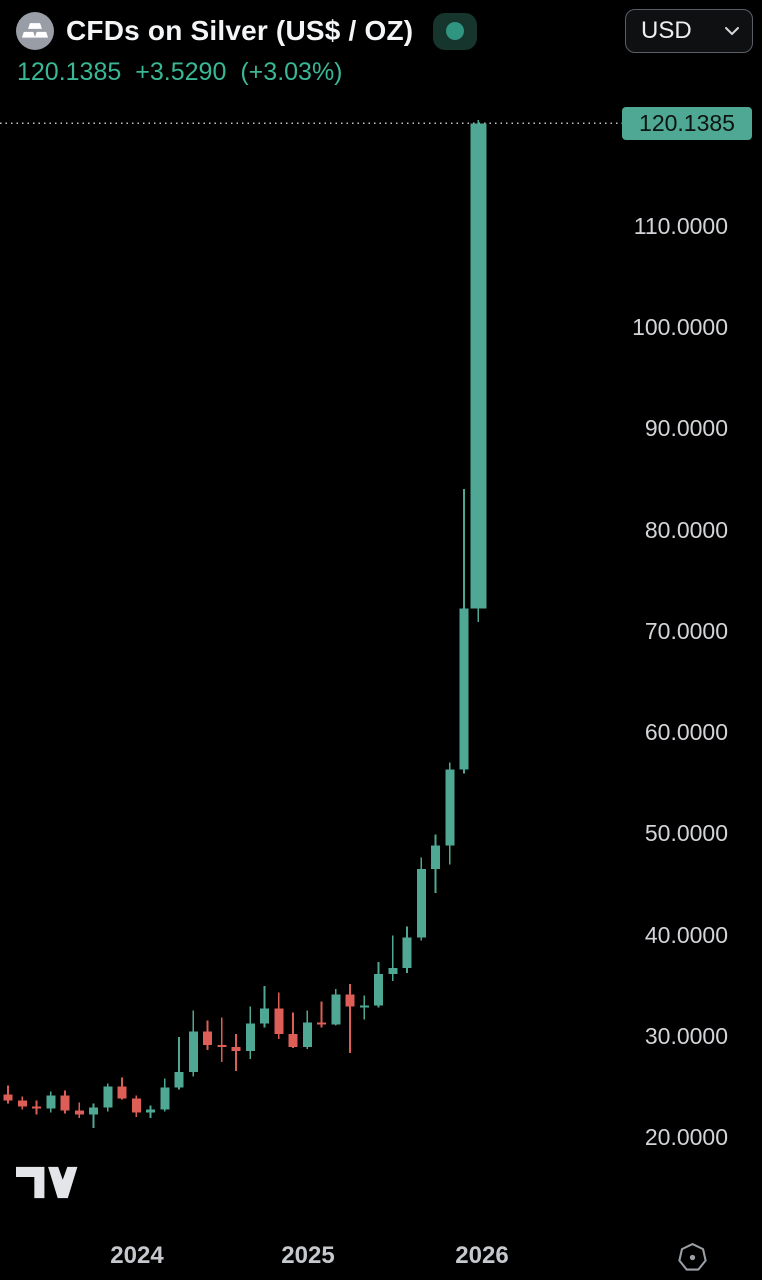 Image resolution: width=762 pixels, height=1280 pixels. What do you see at coordinates (666, 30) in the screenshot?
I see `currency-select-value: USD` at bounding box center [666, 30].